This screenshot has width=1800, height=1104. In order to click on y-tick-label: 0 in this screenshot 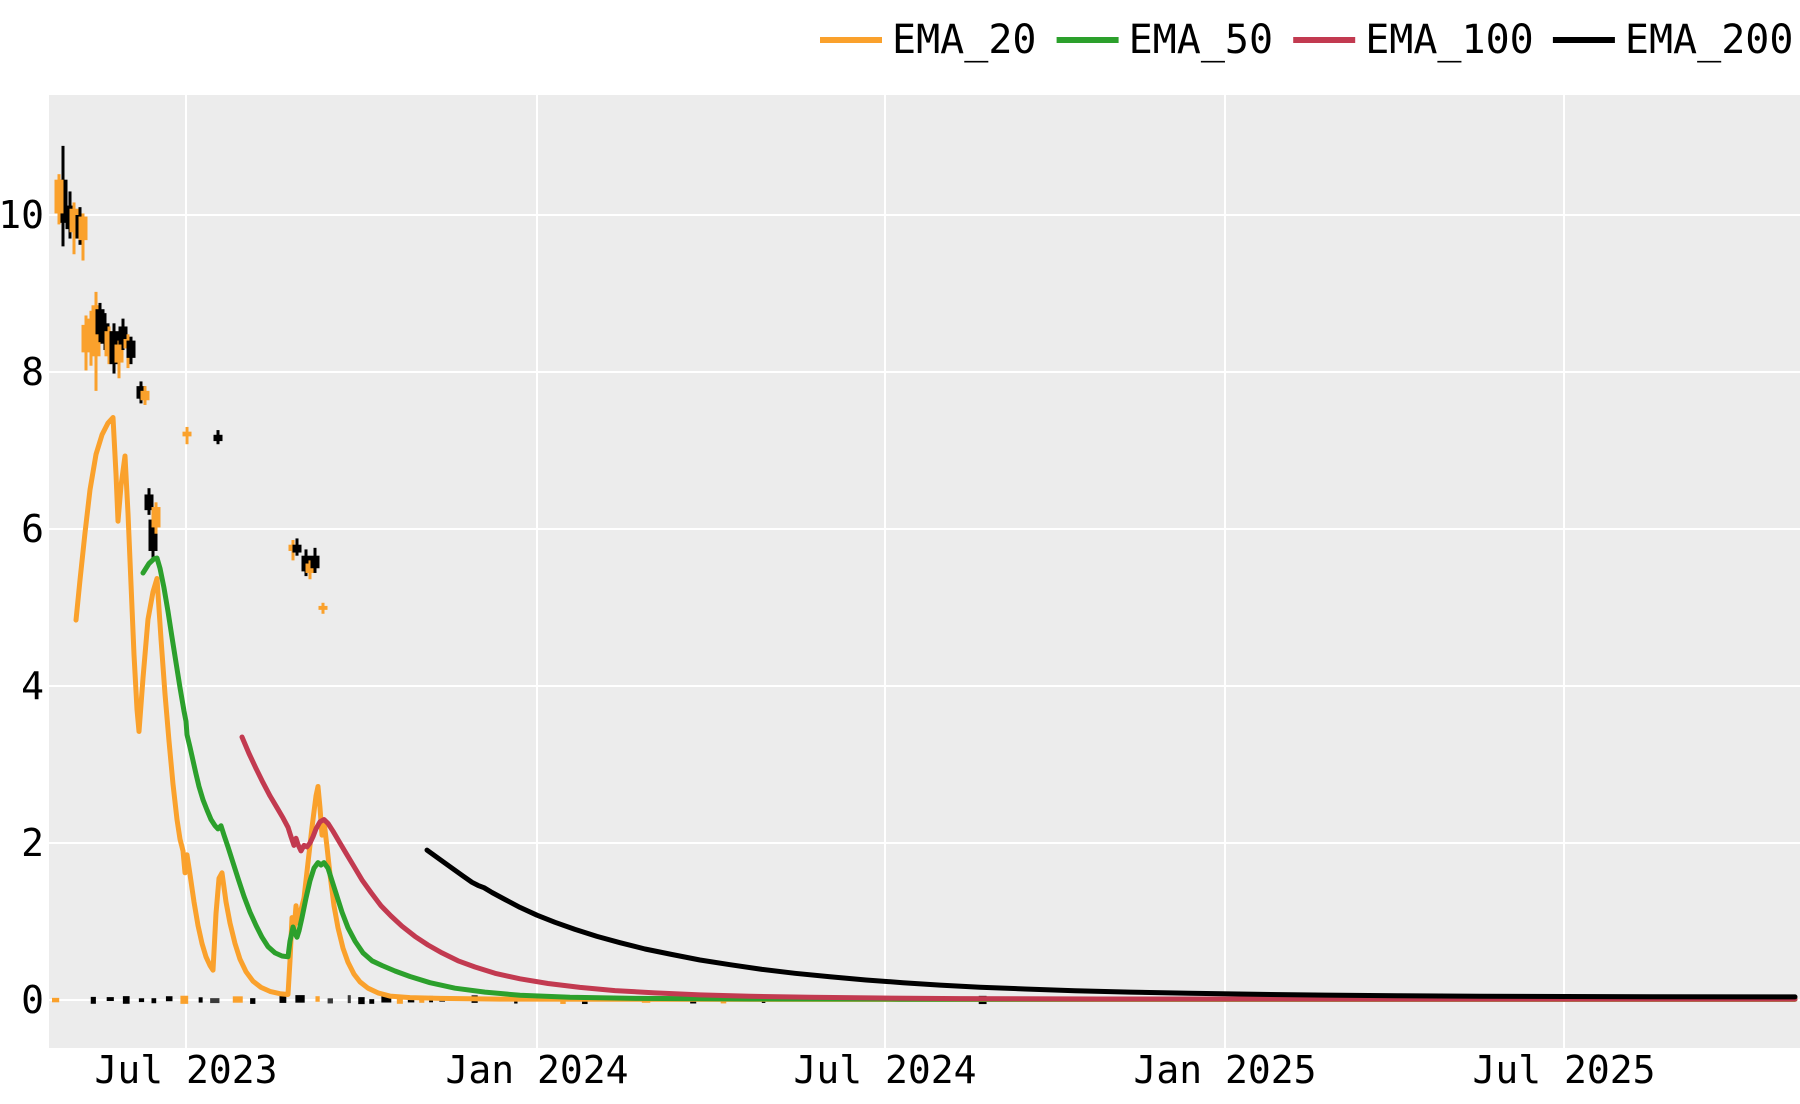, I will do `click(32, 1000)`.